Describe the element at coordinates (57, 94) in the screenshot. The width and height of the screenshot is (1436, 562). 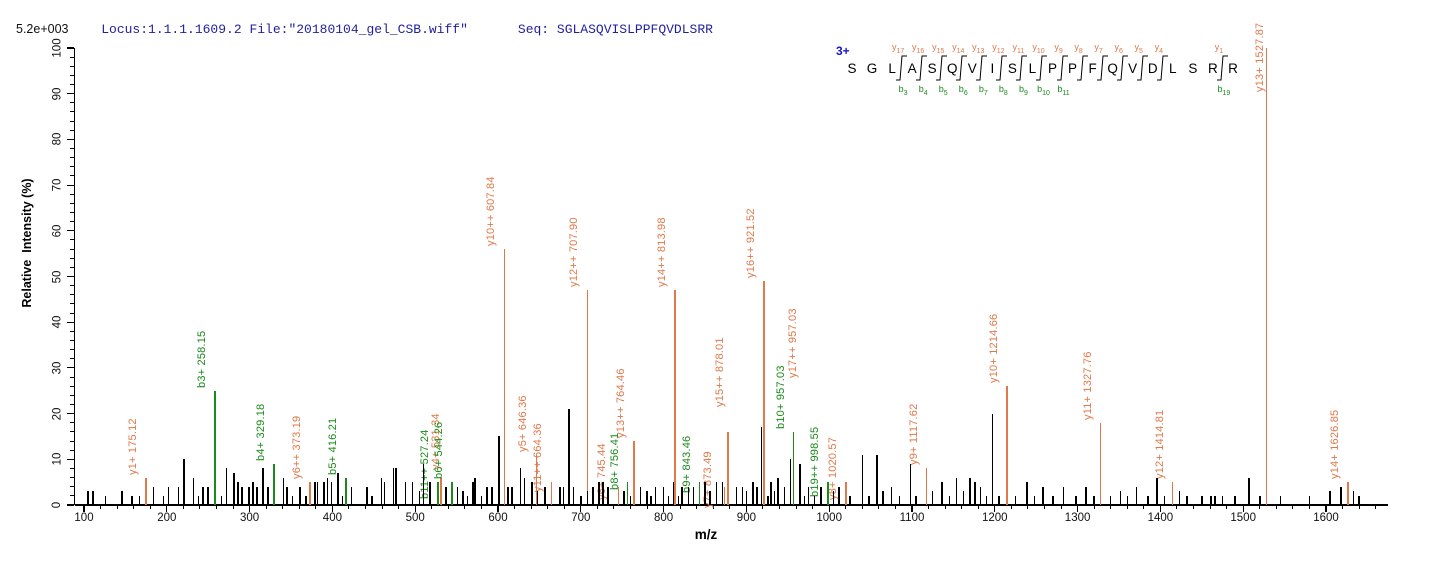
I see `y-tick-label-text: 90` at that location.